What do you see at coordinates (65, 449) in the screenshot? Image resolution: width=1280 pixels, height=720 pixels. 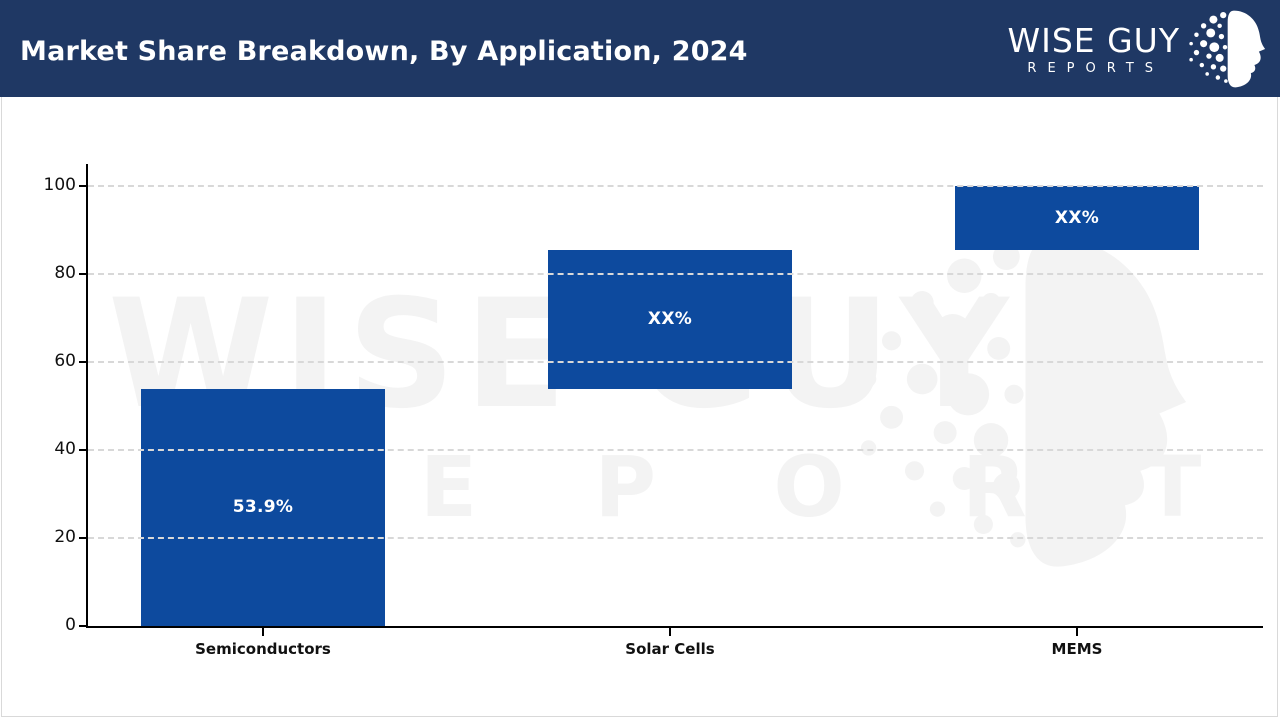 I see `y-tick-label-40: 40` at bounding box center [65, 449].